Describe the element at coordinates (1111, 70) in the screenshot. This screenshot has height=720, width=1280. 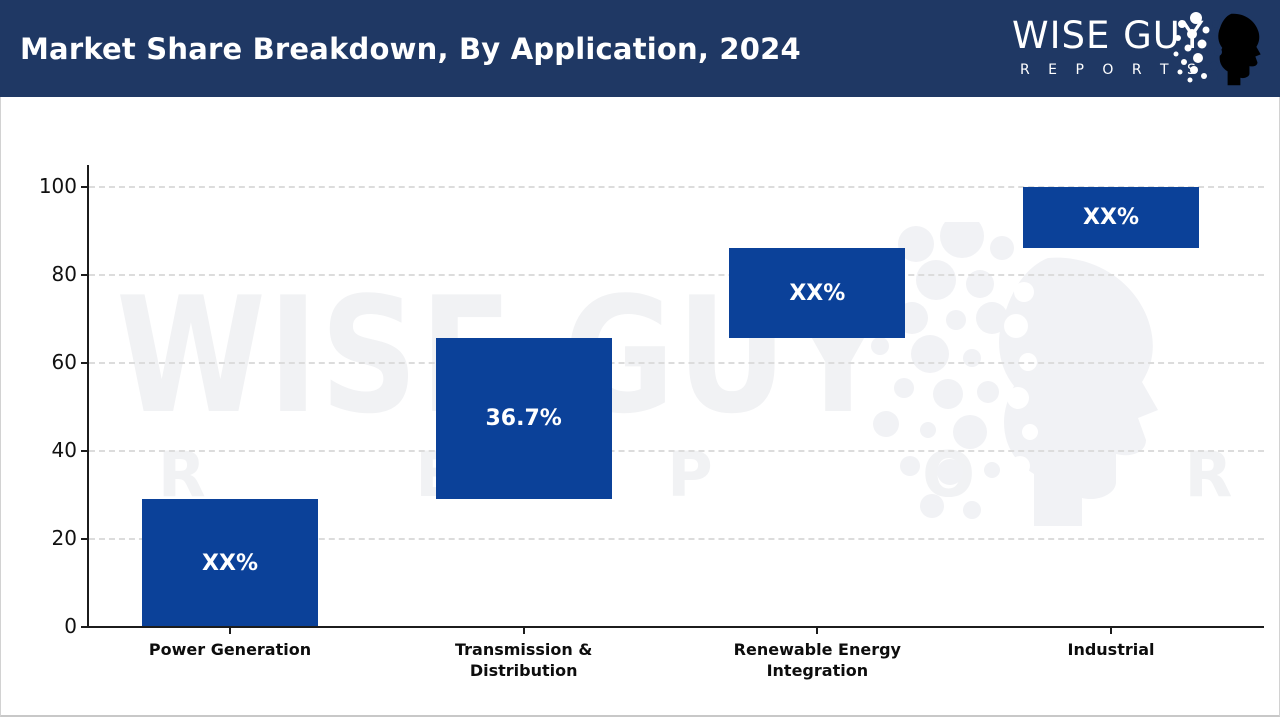
I see `logo-subtitle: R E P O R T S` at that location.